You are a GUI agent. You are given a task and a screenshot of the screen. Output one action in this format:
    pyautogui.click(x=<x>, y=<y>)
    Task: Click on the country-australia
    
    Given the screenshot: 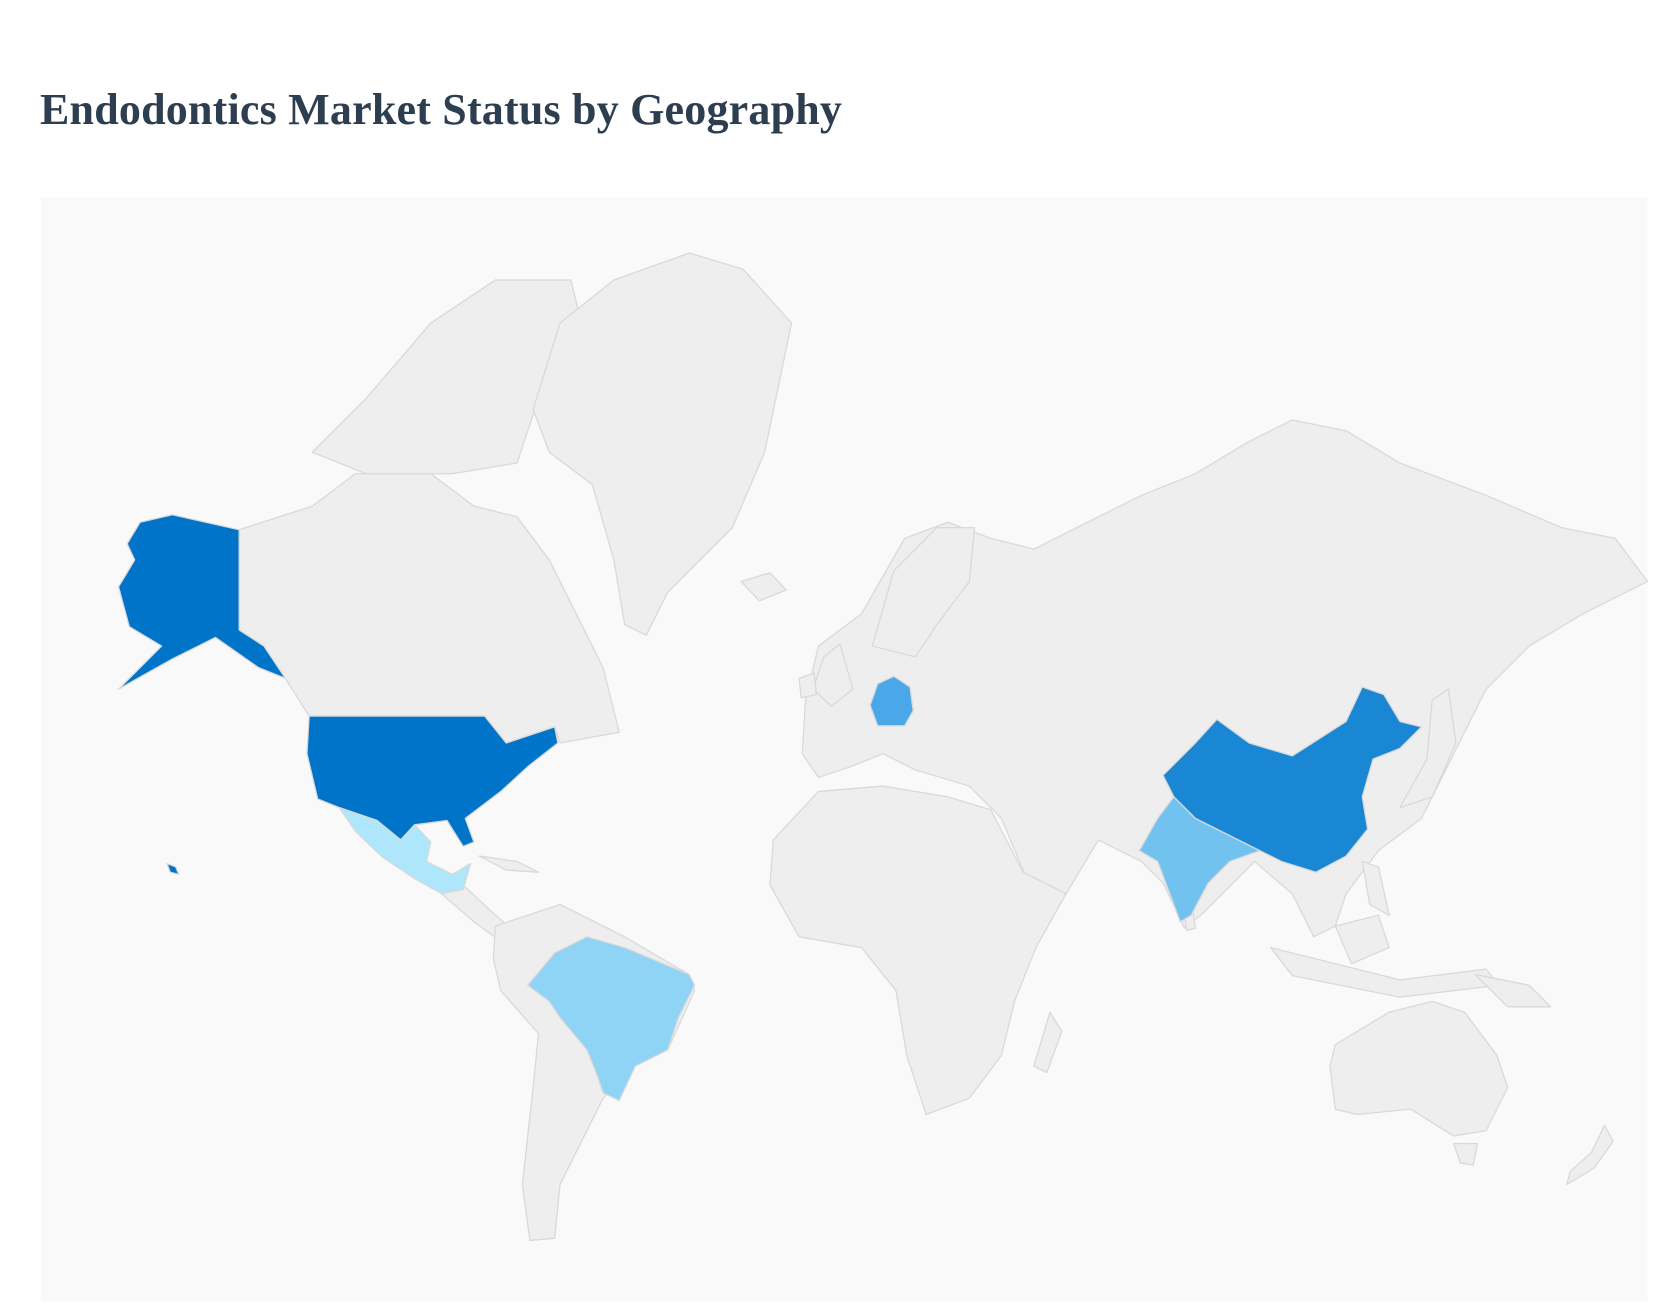 What is the action you would take?
    pyautogui.click(x=1419, y=1068)
    